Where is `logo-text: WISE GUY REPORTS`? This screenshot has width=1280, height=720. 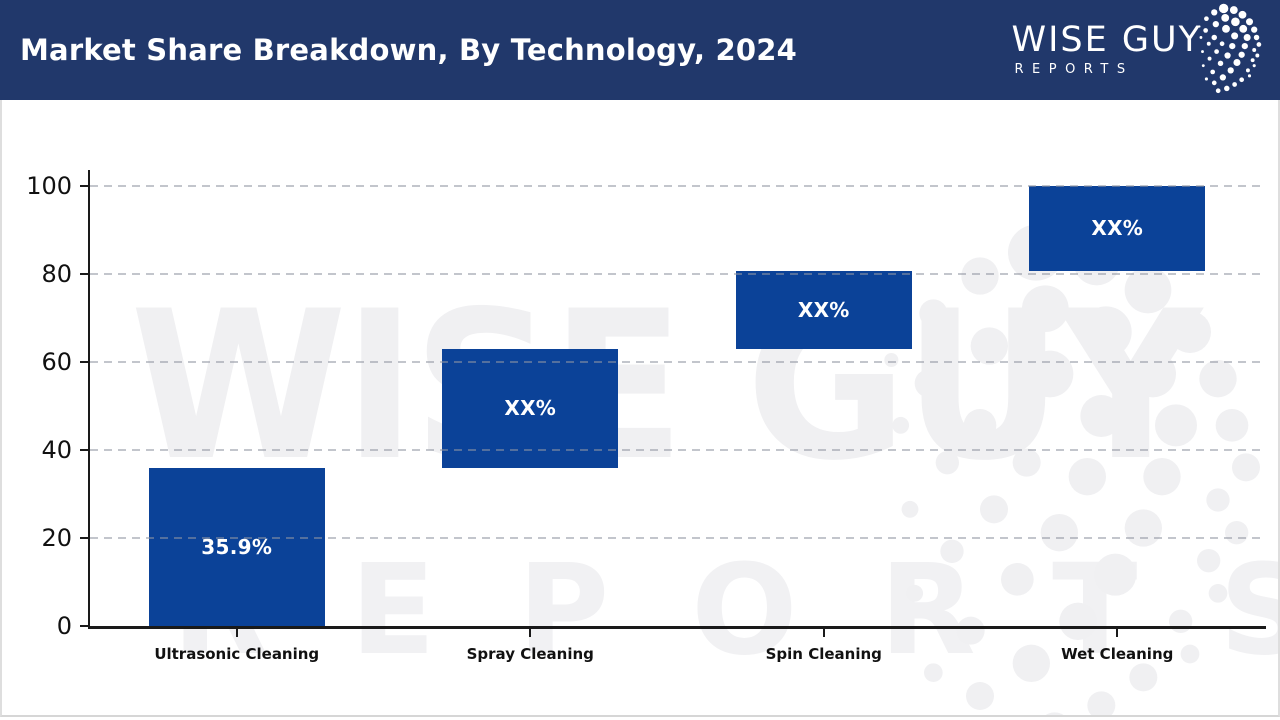
logo-text: WISE GUY REPORTS is located at coordinates (1106, 49).